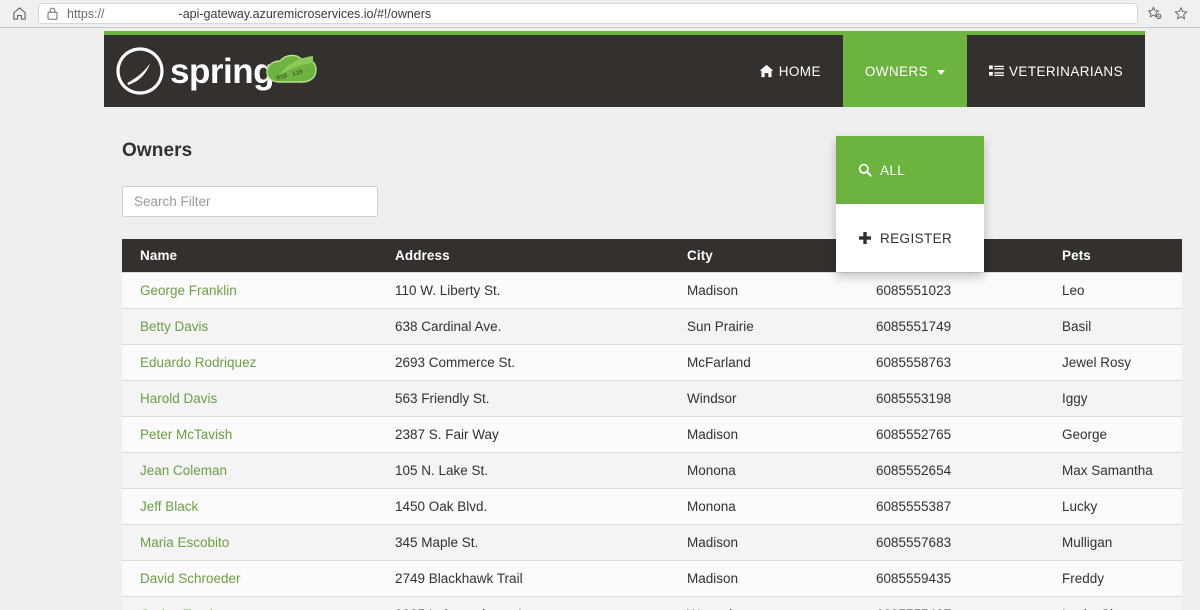 This screenshot has height=610, width=1200. I want to click on nav-items: HOME OWNERS VETERINARIANS, so click(941, 71).